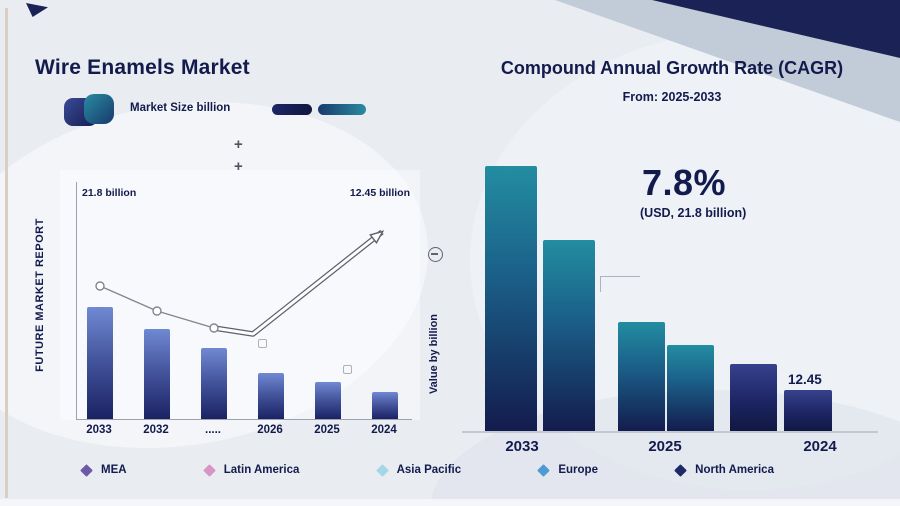 This screenshot has height=506, width=900. Describe the element at coordinates (6, 253) in the screenshot. I see `left-edge-strip` at that location.